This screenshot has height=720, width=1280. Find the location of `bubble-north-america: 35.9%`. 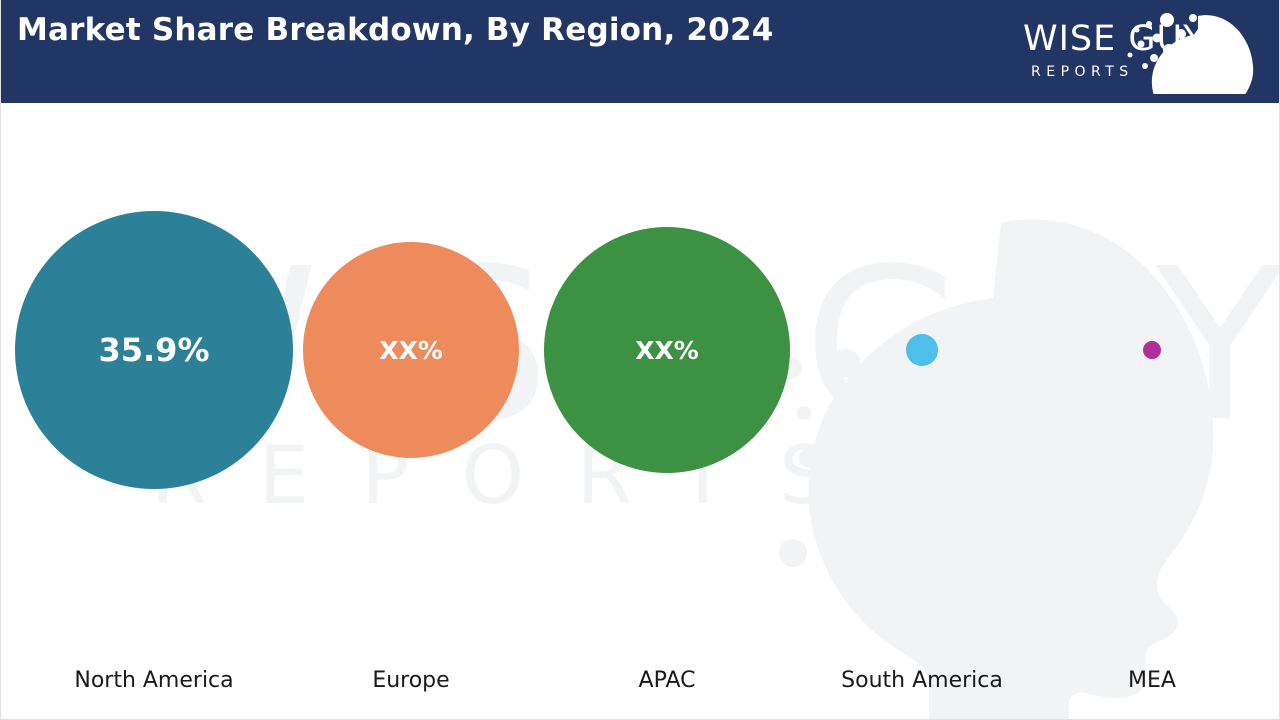

bubble-north-america: 35.9% is located at coordinates (154, 350).